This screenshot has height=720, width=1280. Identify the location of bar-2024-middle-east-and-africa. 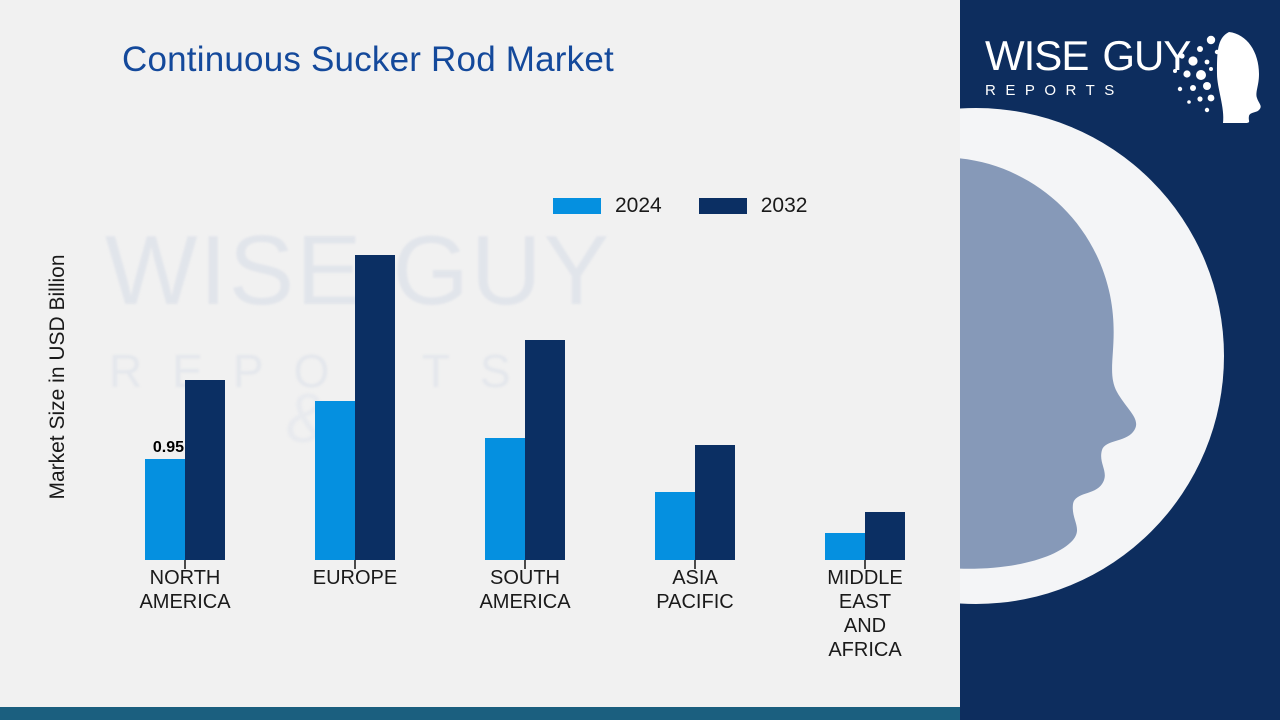
(845, 546).